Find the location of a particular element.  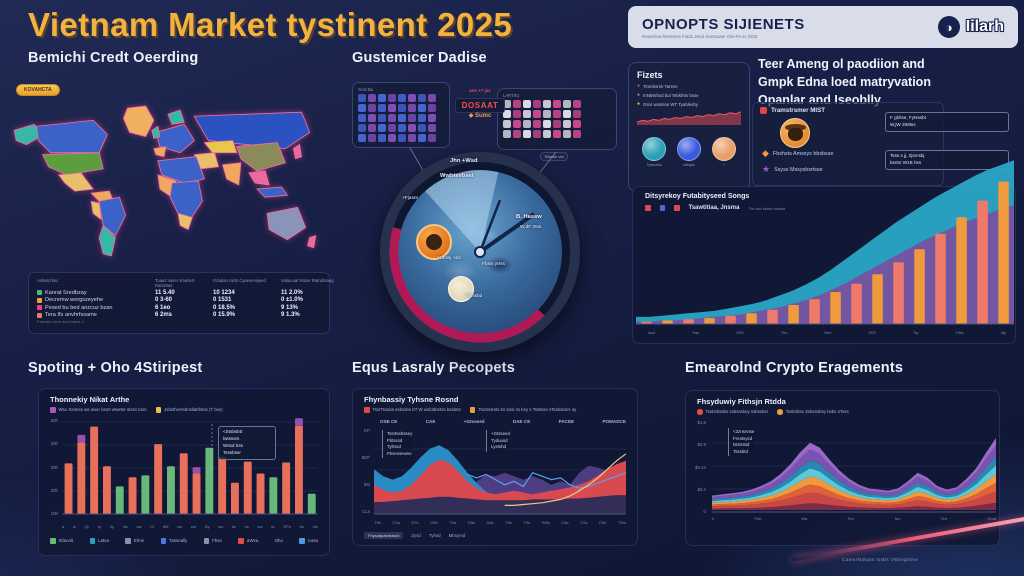

table-row-text: Pesed bu bed anzcuz bzan is located at coordinates (79, 307).